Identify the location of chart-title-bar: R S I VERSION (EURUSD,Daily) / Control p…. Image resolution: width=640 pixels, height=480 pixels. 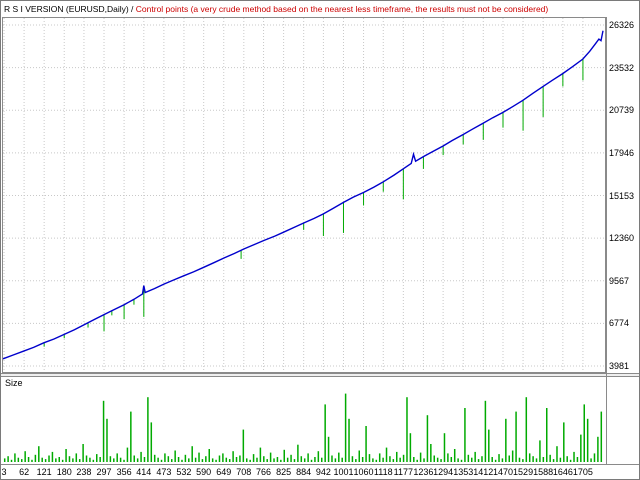
(320, 9).